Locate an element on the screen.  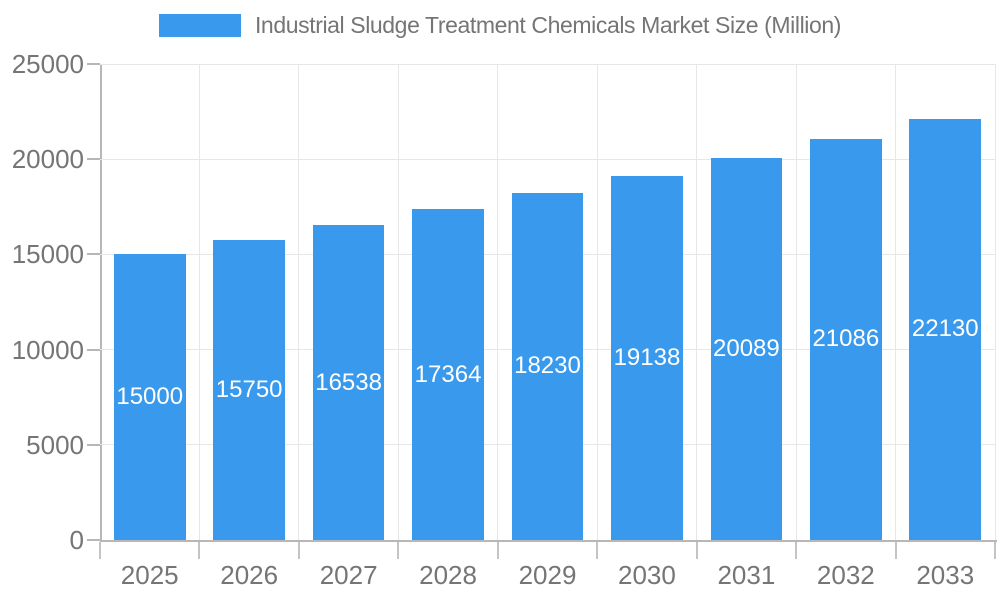
x-tick-label: 2029 is located at coordinates (547, 575).